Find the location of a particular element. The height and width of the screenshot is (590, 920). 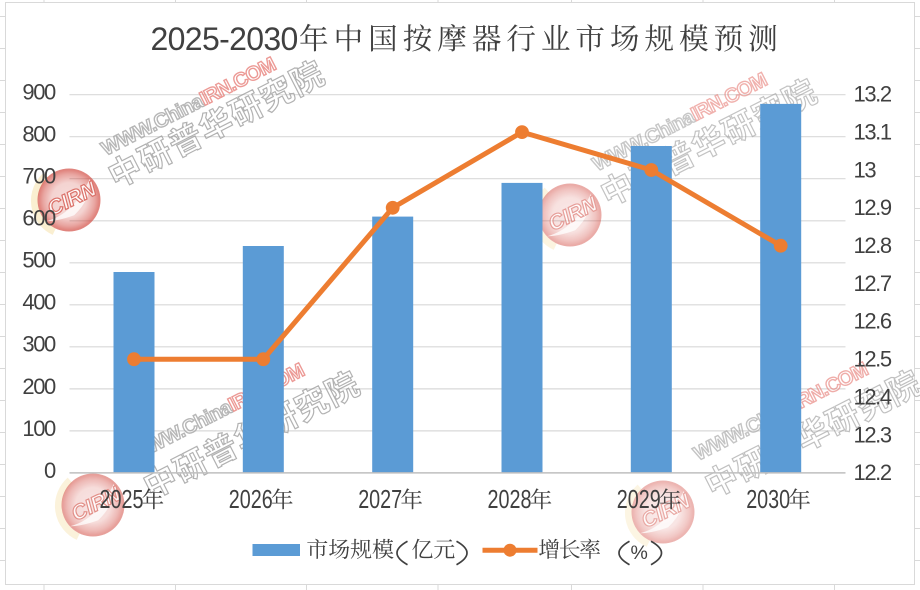

svg-text: 2028 is located at coordinates (510, 498).